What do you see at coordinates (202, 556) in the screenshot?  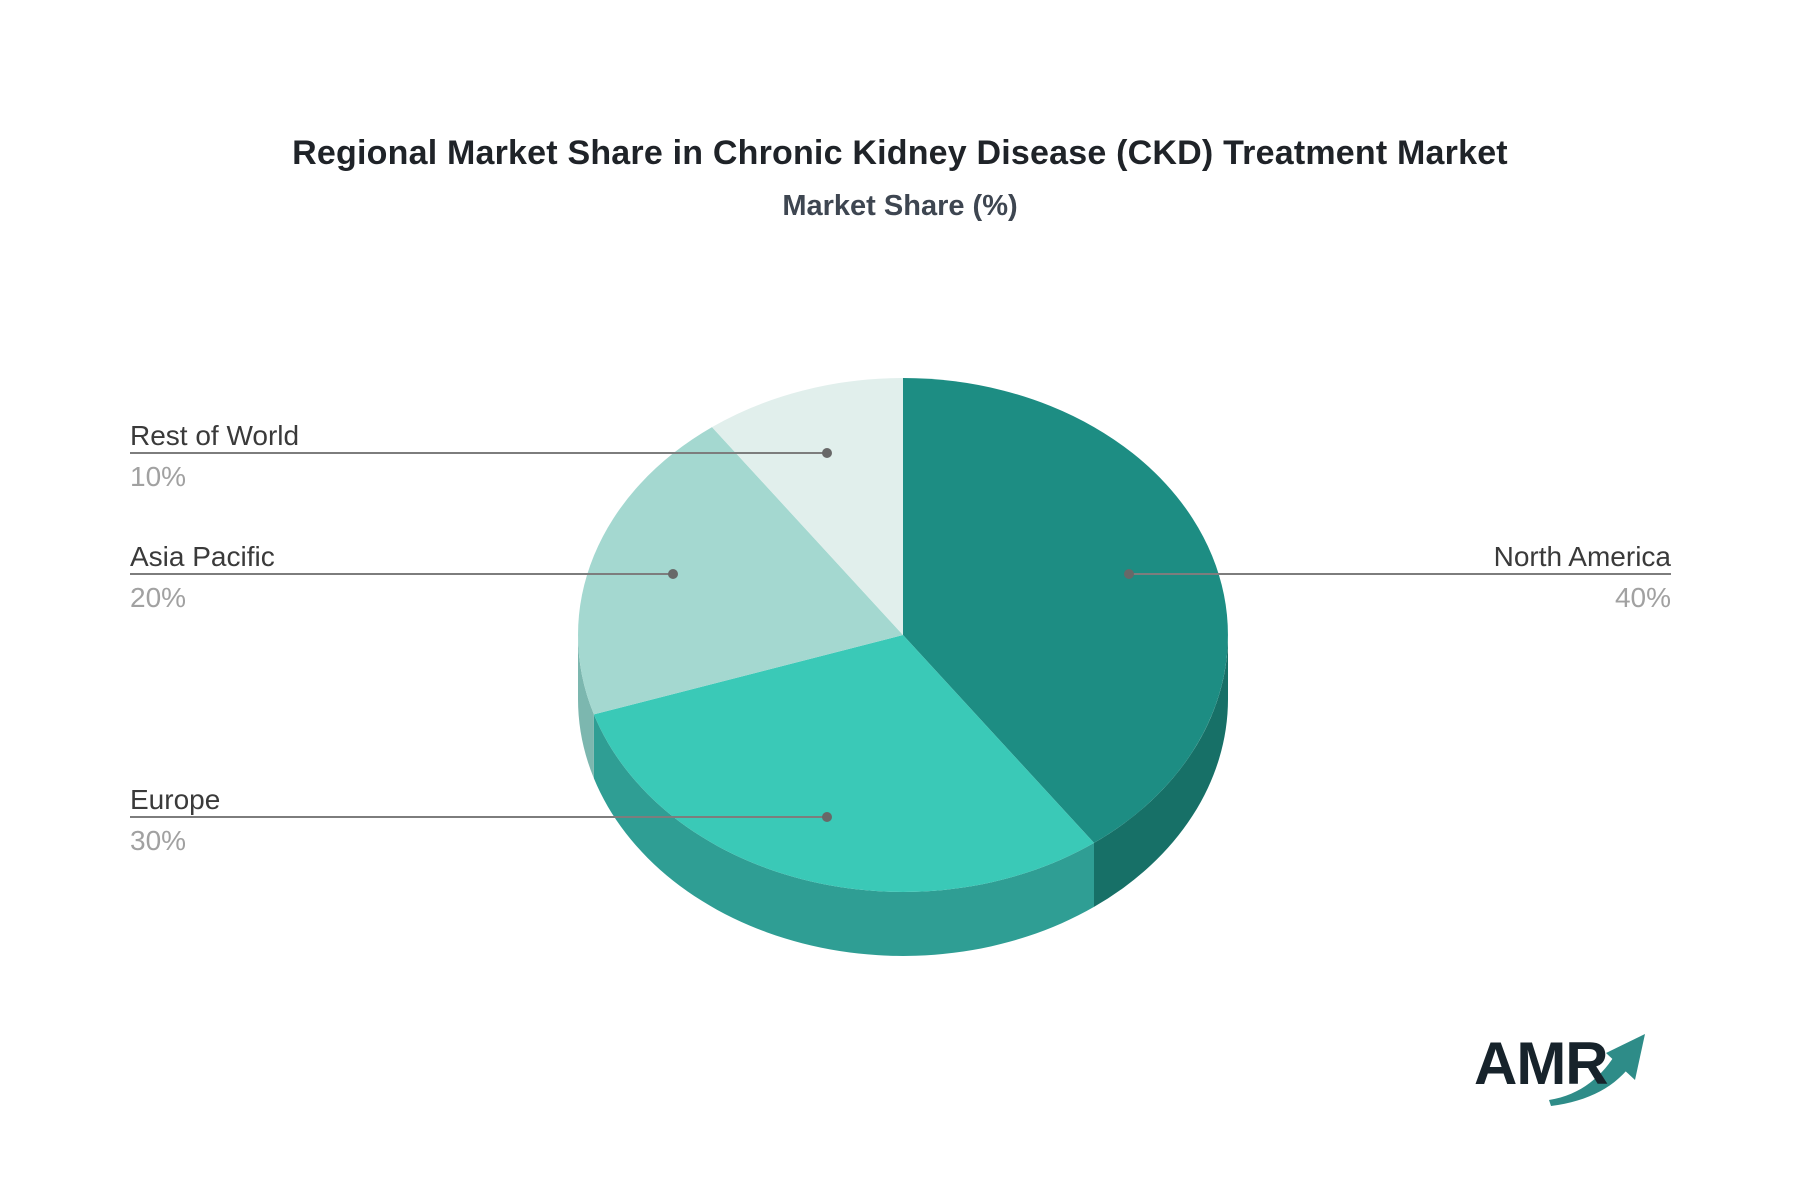 I see `label-asia-pacific: Asia Pacific` at bounding box center [202, 556].